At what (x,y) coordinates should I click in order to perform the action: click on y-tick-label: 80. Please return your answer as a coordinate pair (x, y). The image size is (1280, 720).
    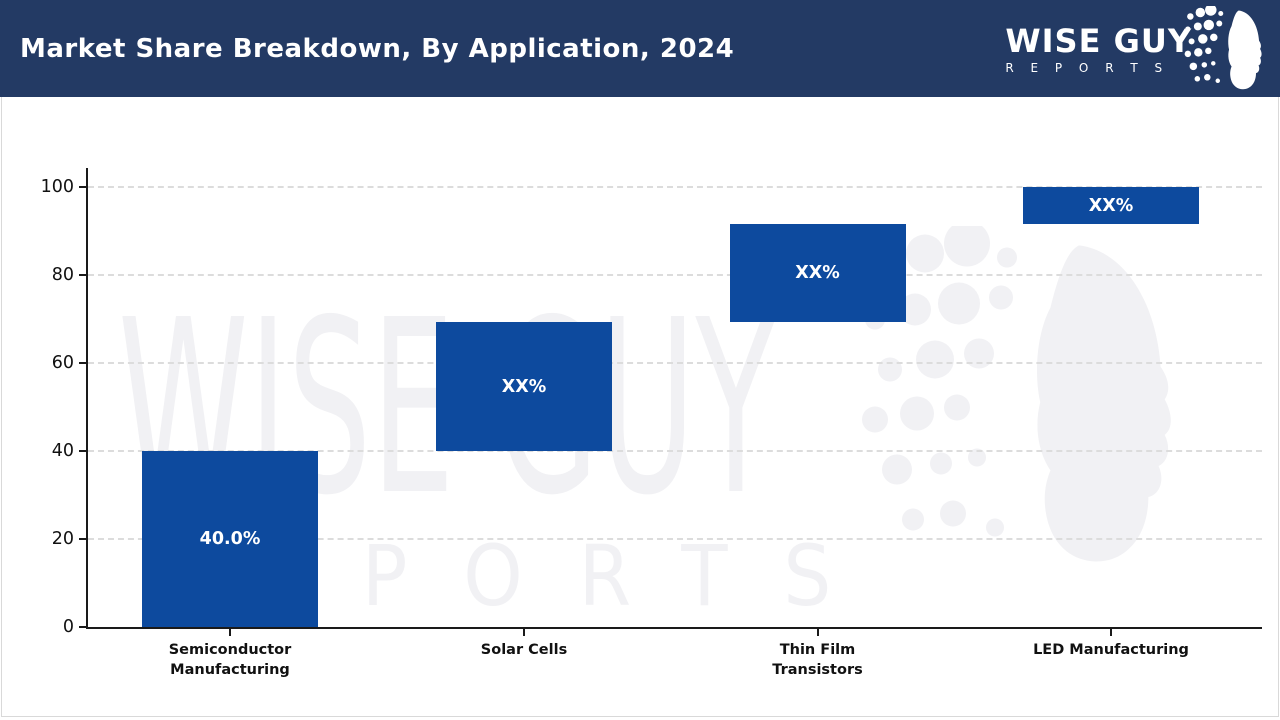
    Looking at the image, I should click on (62, 275).